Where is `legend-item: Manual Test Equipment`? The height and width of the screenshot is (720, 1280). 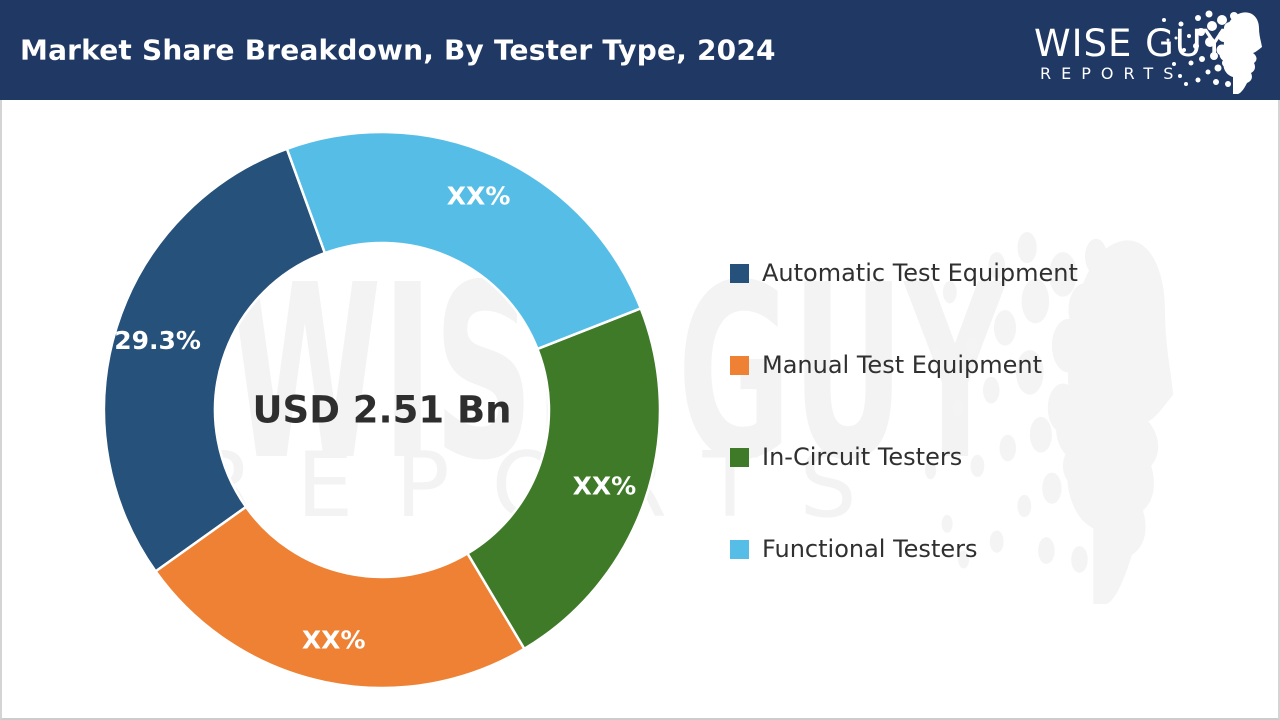
legend-item: Manual Test Equipment is located at coordinates (904, 365).